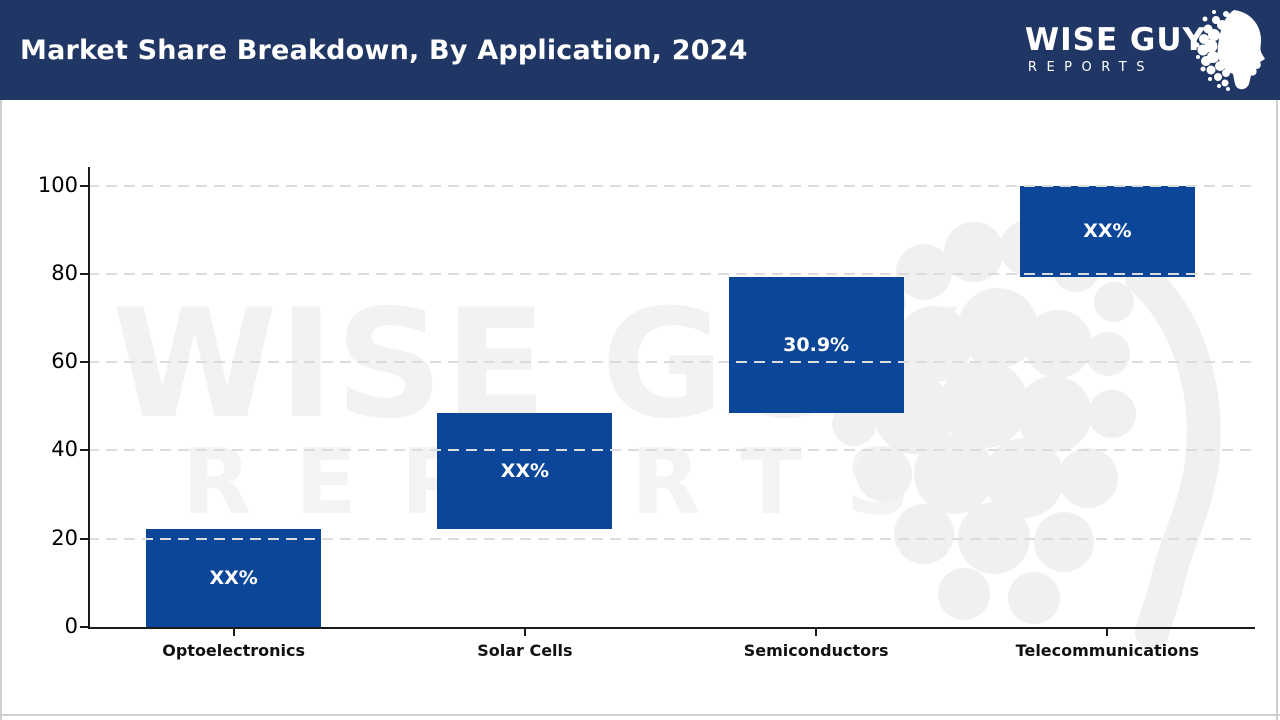 This screenshot has width=1280, height=720. Describe the element at coordinates (64, 272) in the screenshot. I see `y-tick-label: 80` at that location.